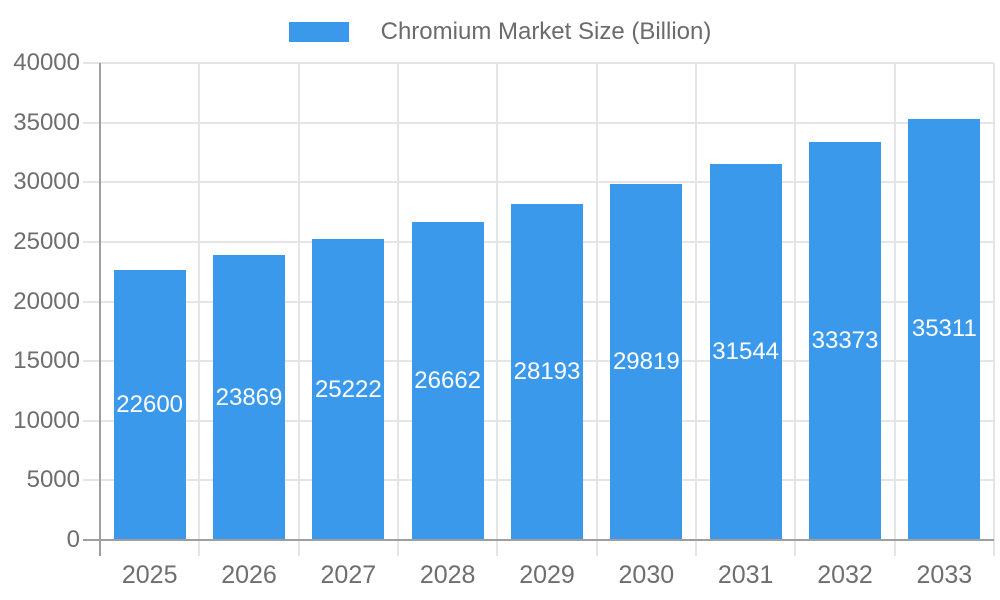  Describe the element at coordinates (46, 420) in the screenshot. I see `y-axis-tick-label: 10000` at that location.